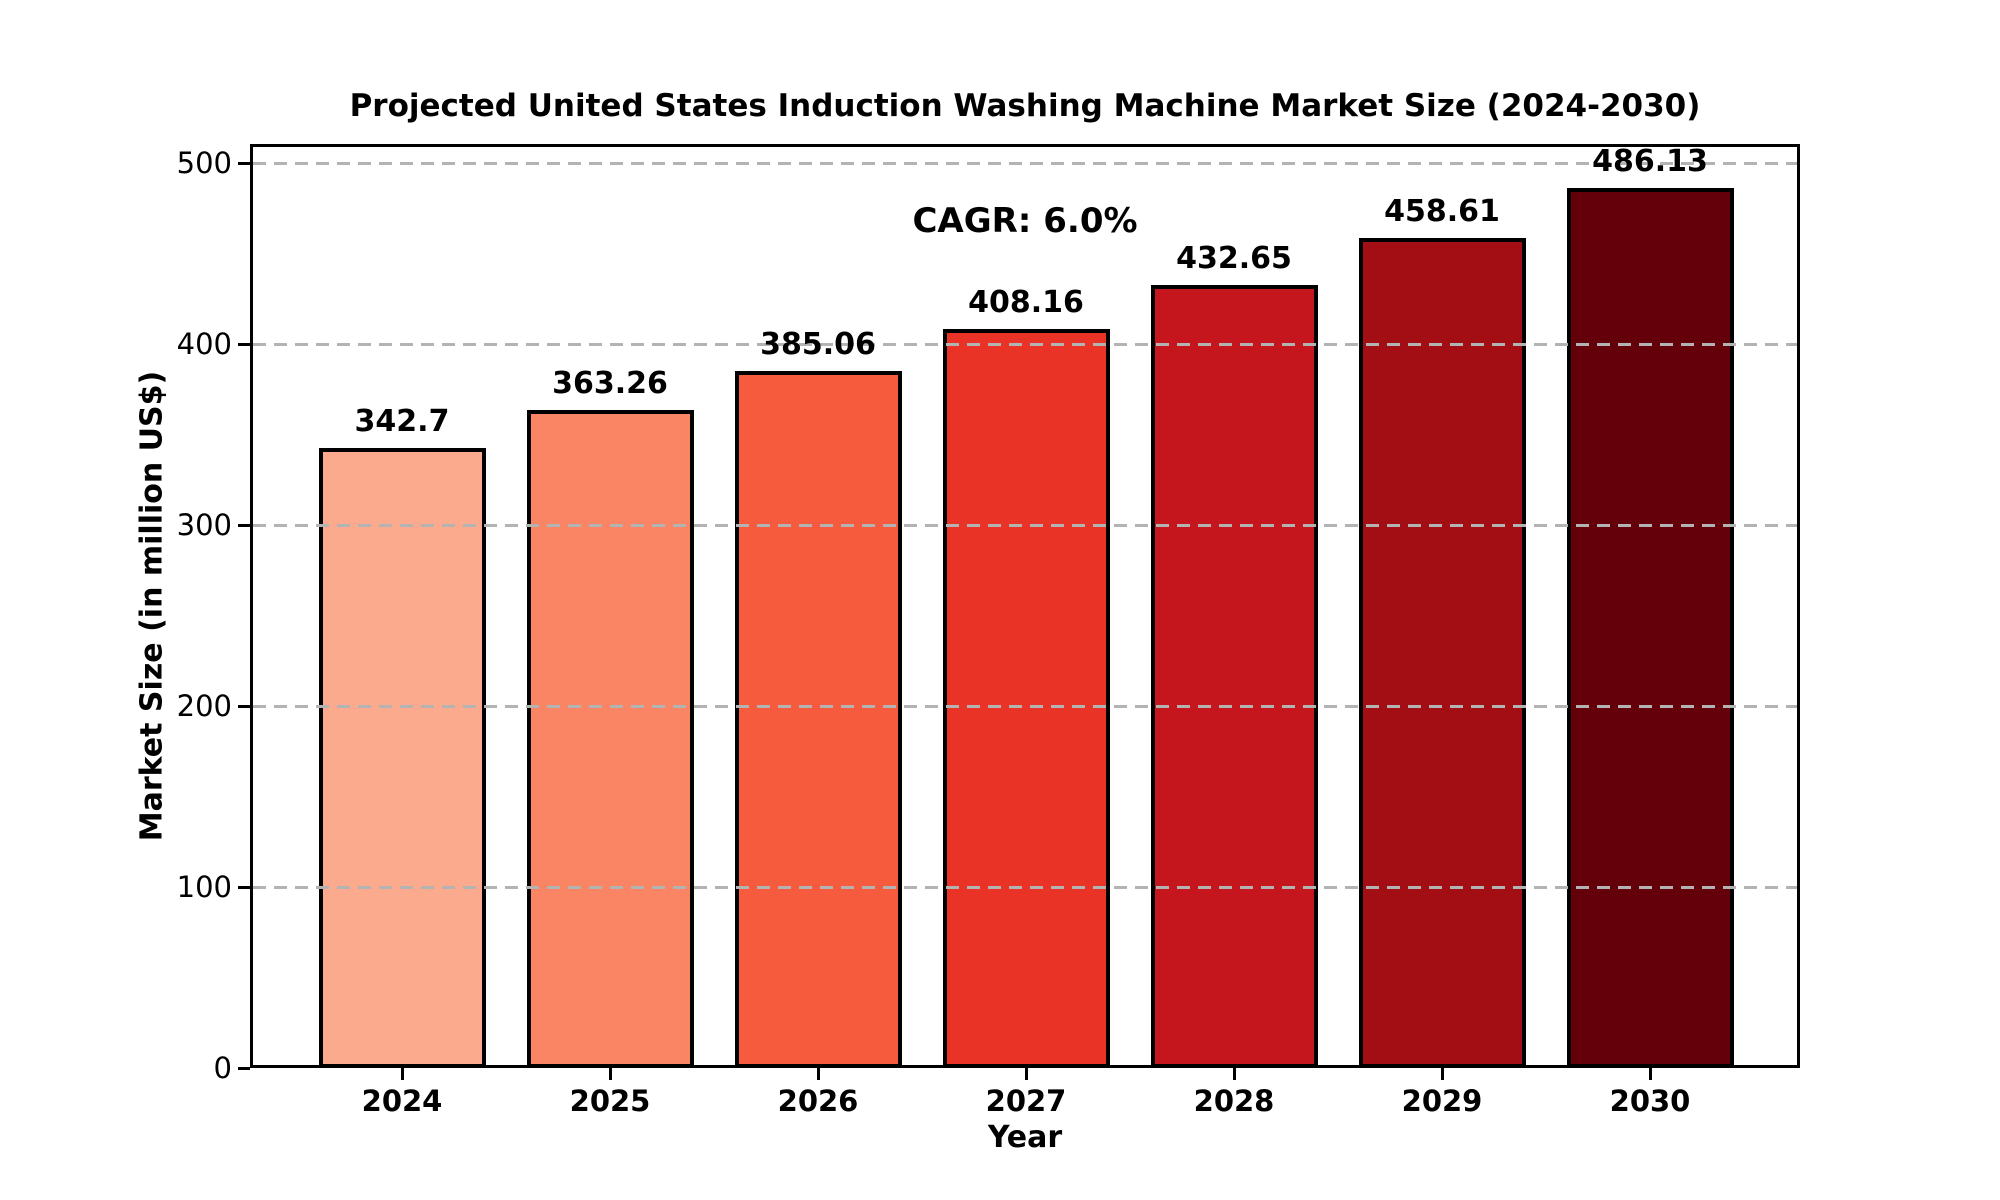 This screenshot has height=1200, width=2000. I want to click on gridline-y300, so click(1025, 525).